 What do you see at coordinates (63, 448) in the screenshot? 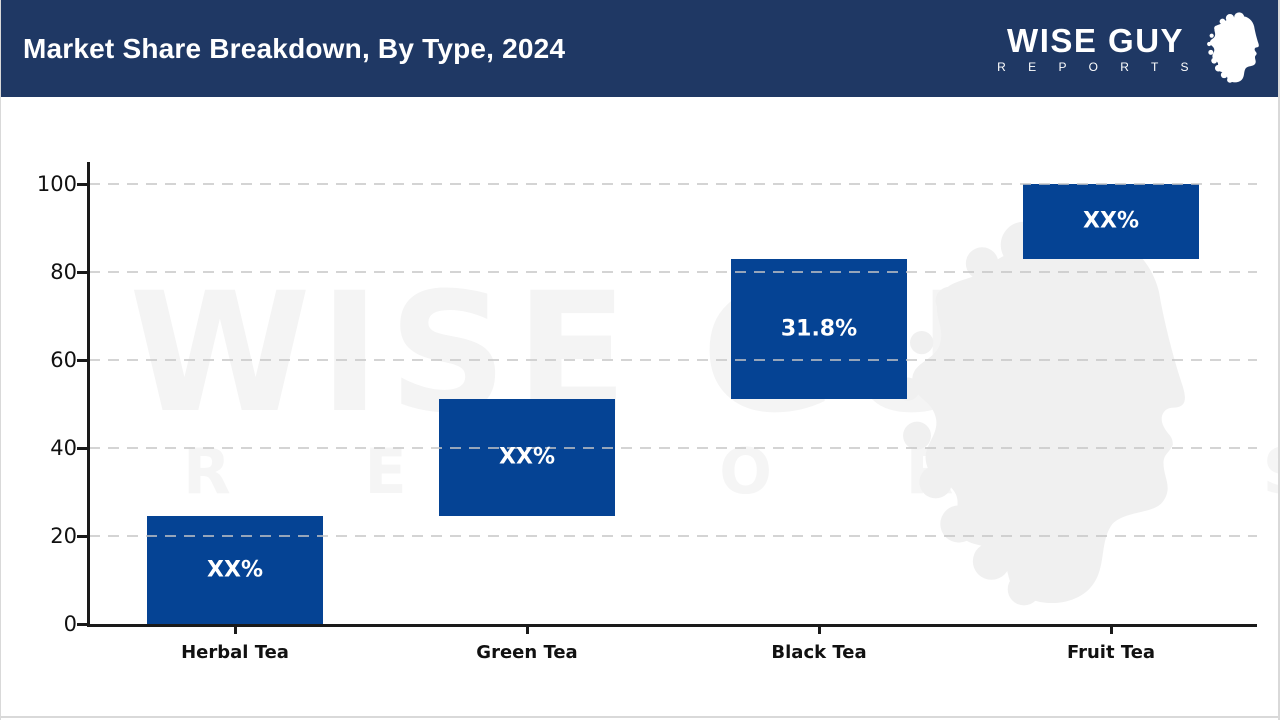
I see `y-tick-label: 40` at bounding box center [63, 448].